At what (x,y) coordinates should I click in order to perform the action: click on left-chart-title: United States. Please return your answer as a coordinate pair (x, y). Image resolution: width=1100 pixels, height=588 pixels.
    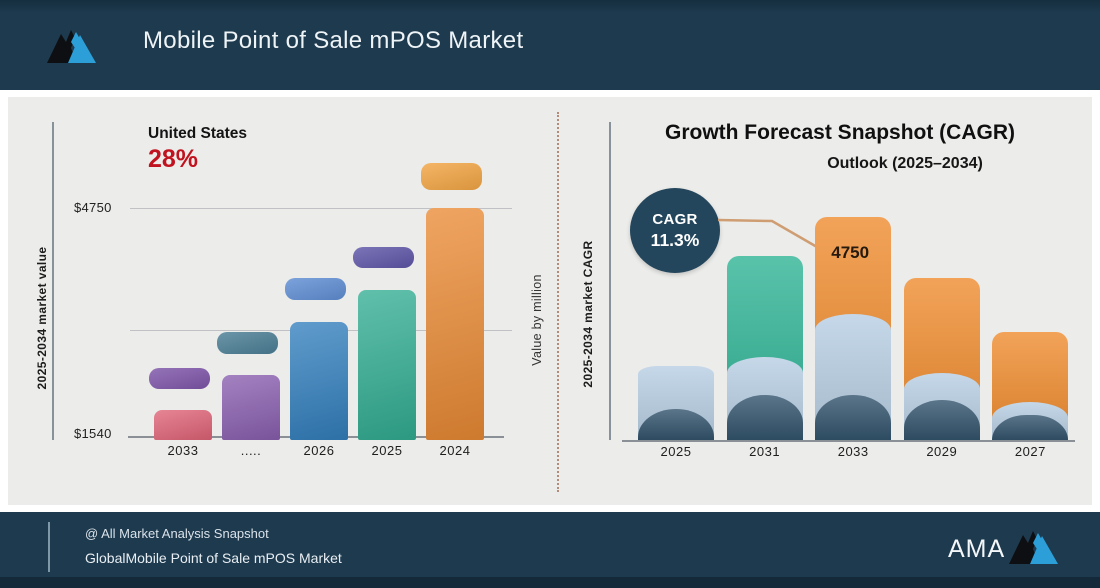
    Looking at the image, I should click on (198, 133).